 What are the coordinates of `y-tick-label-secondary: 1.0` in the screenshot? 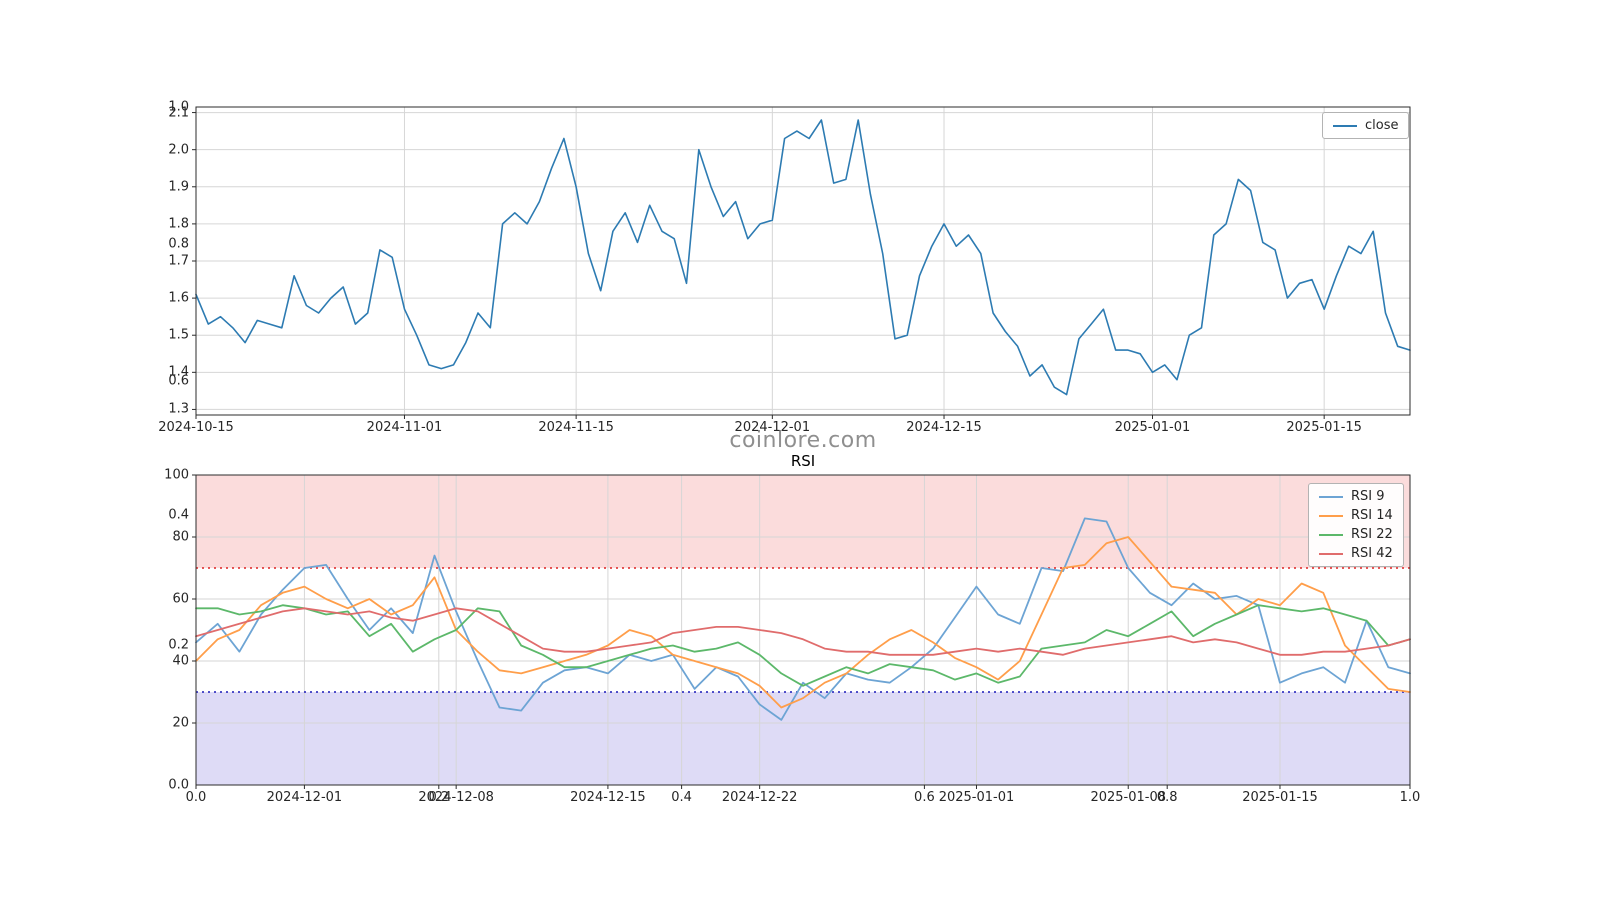 It's located at (178, 107).